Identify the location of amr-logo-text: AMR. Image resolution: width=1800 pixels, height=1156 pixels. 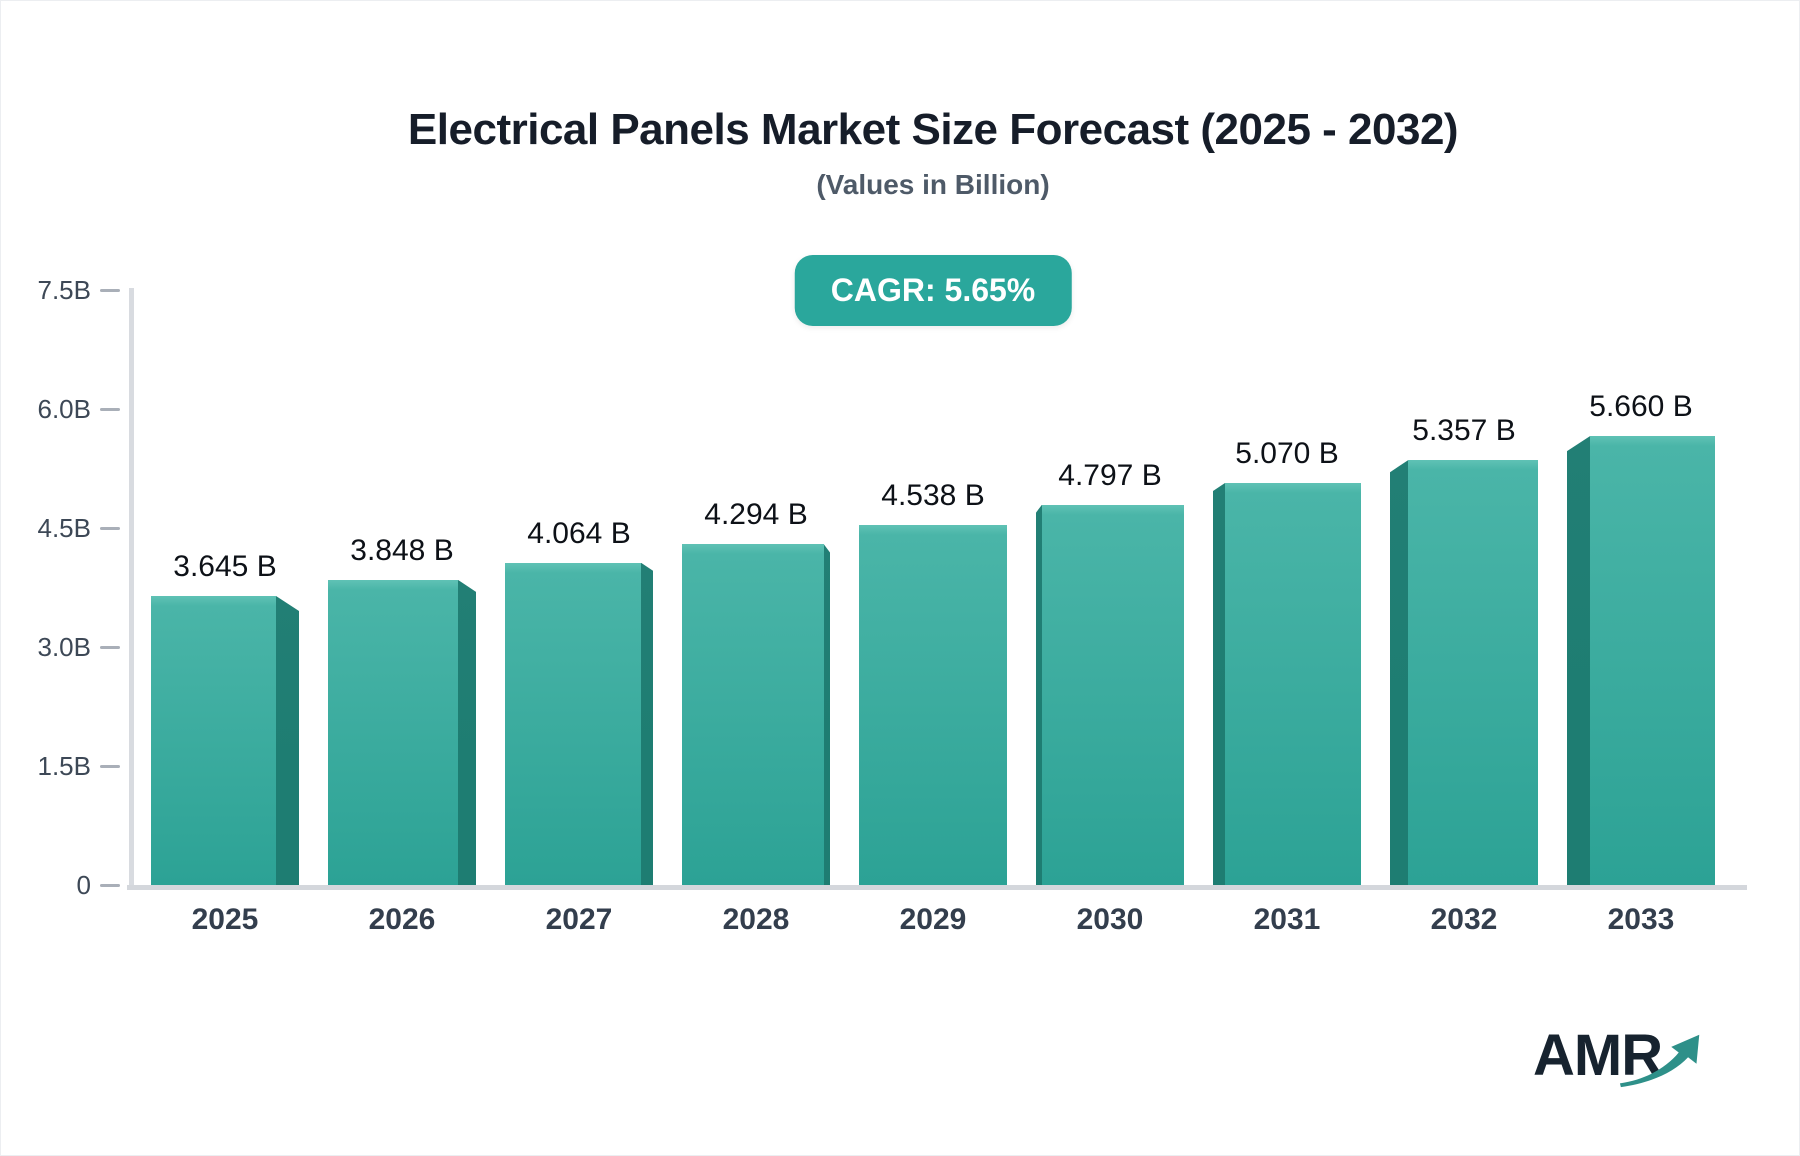
(1598, 1055).